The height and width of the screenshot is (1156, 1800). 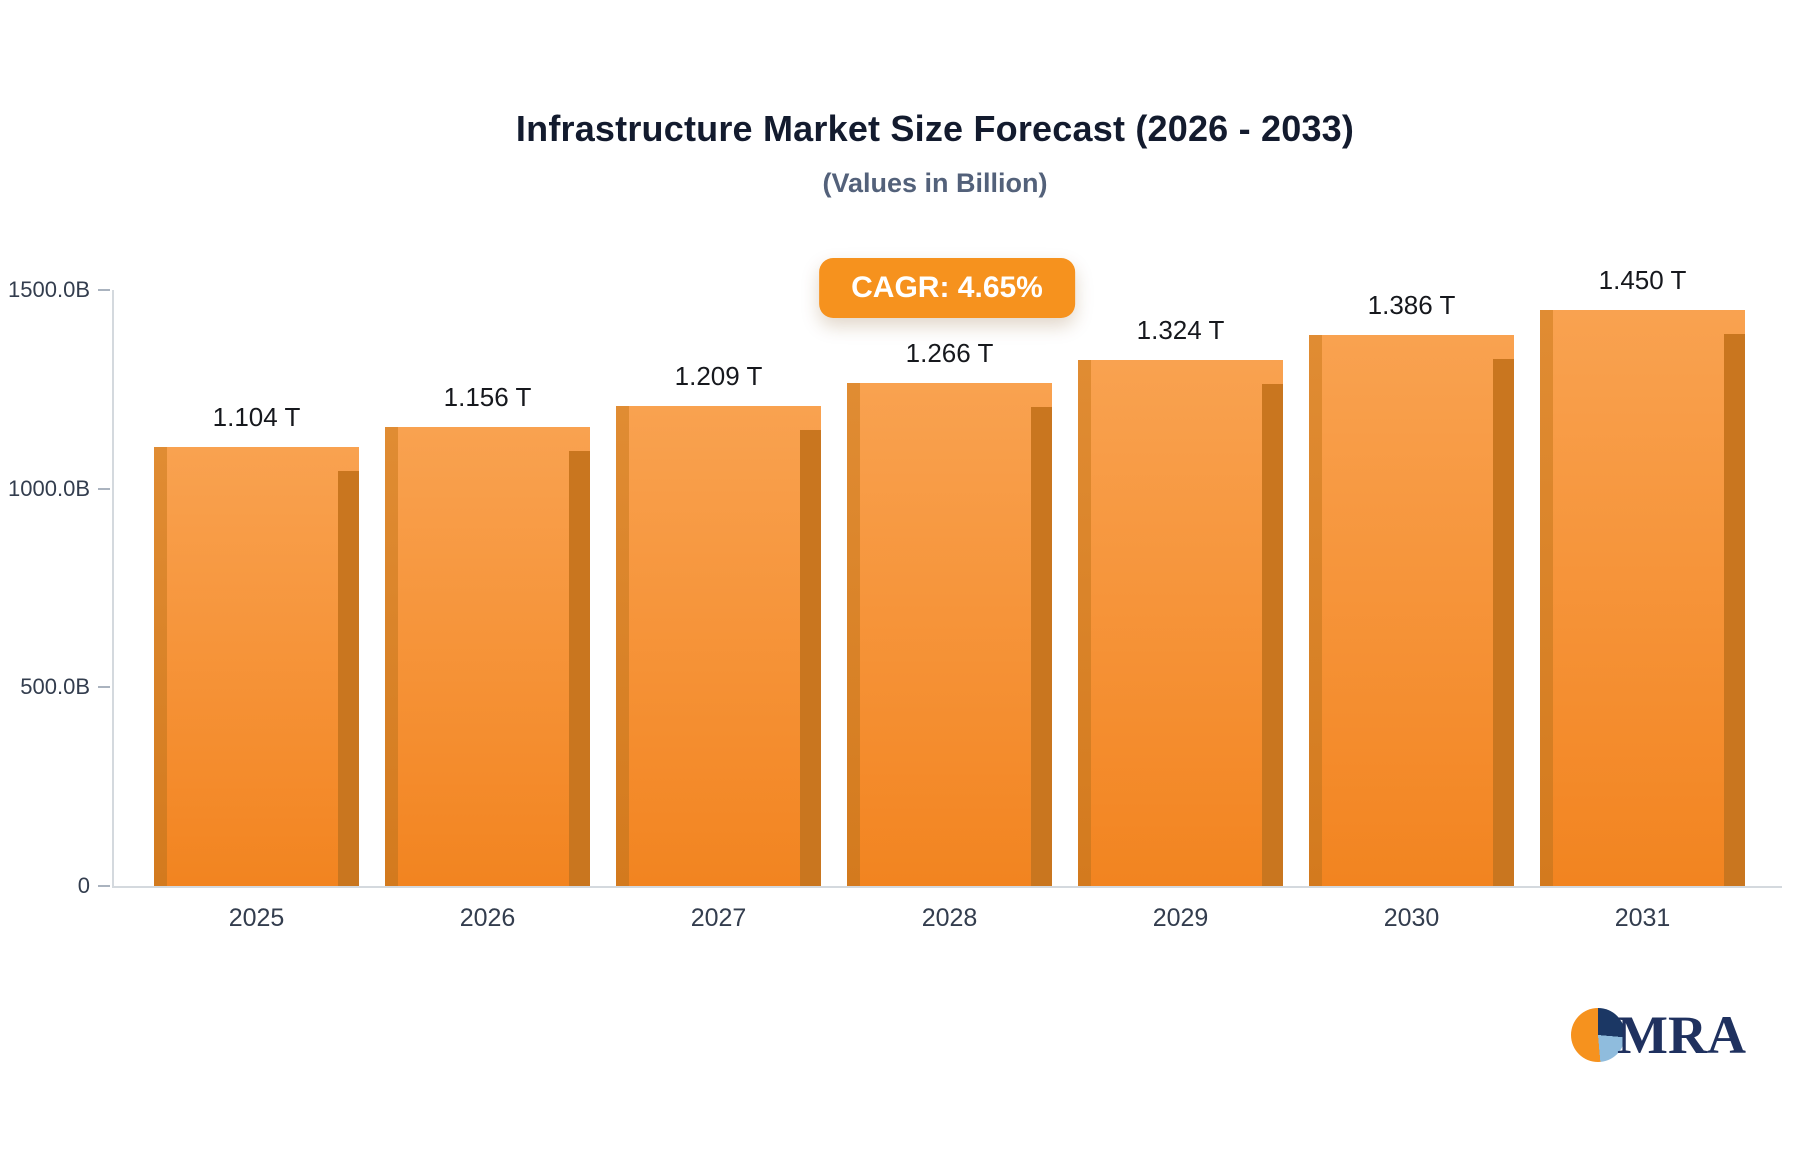 I want to click on y-axis-label: 0, so click(x=83, y=885).